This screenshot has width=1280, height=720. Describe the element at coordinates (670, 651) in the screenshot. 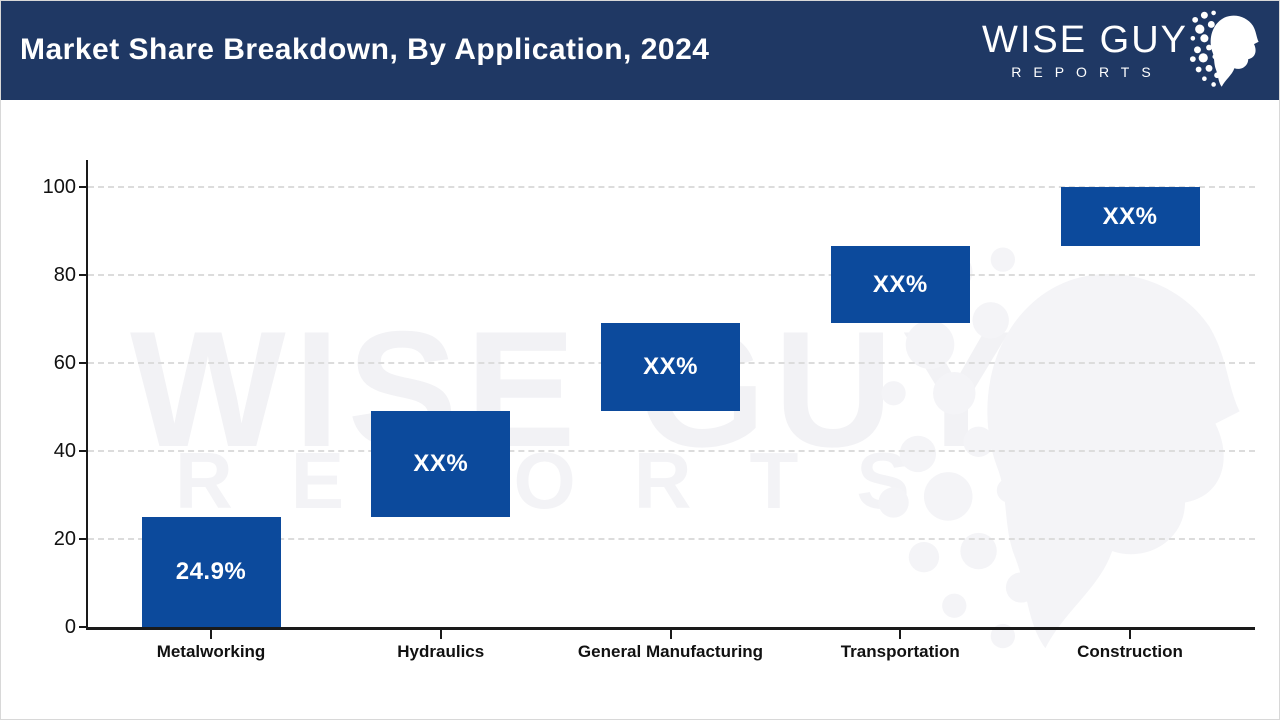

I see `x-label-general-manufacturing: General Manufacturing` at that location.